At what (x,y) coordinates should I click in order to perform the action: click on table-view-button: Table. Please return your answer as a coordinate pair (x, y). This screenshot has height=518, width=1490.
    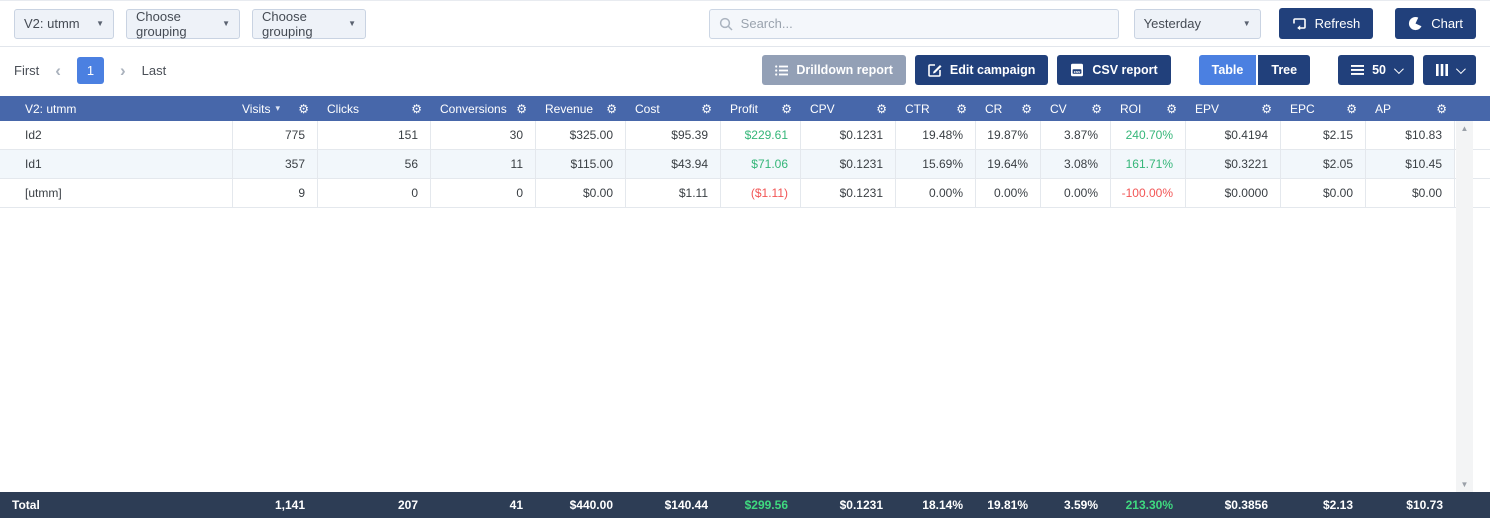
    Looking at the image, I should click on (1227, 70).